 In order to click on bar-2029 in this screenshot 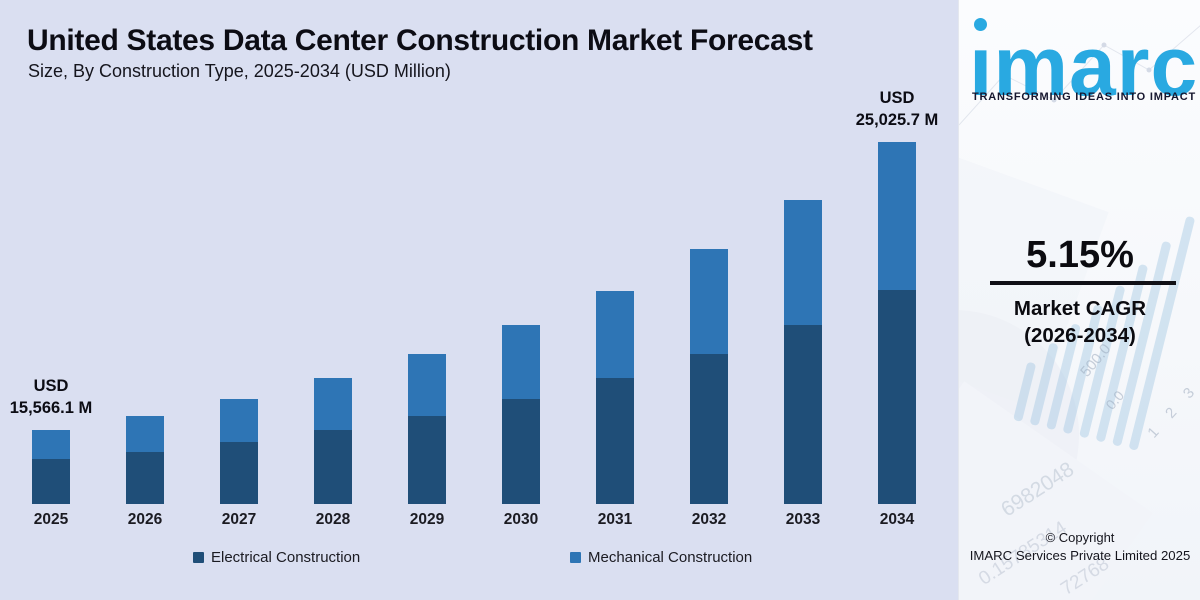, I will do `click(427, 429)`.